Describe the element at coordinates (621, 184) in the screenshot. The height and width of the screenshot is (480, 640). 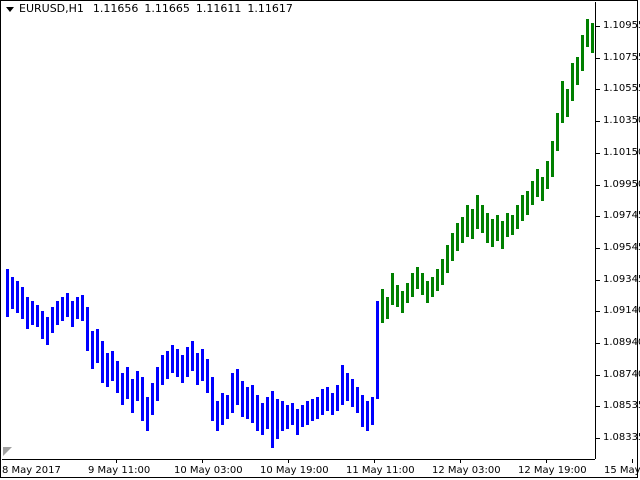
I see `price-label: 1.09950` at that location.